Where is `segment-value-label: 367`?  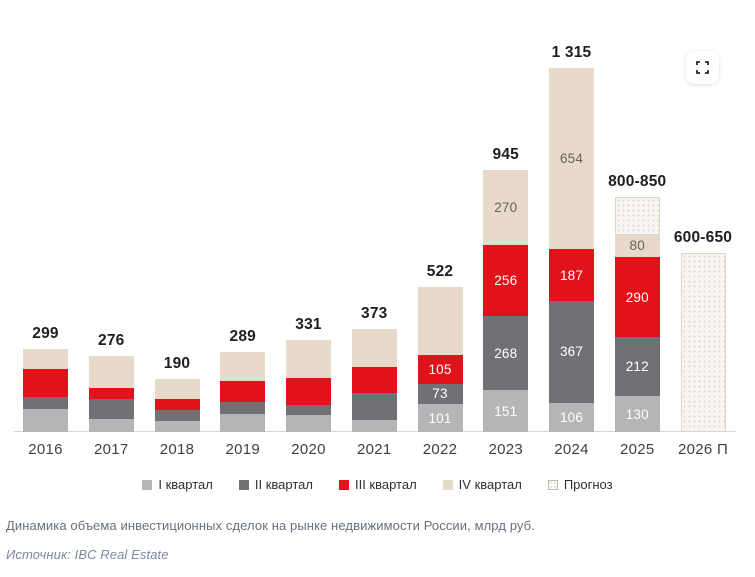
segment-value-label: 367 is located at coordinates (571, 352).